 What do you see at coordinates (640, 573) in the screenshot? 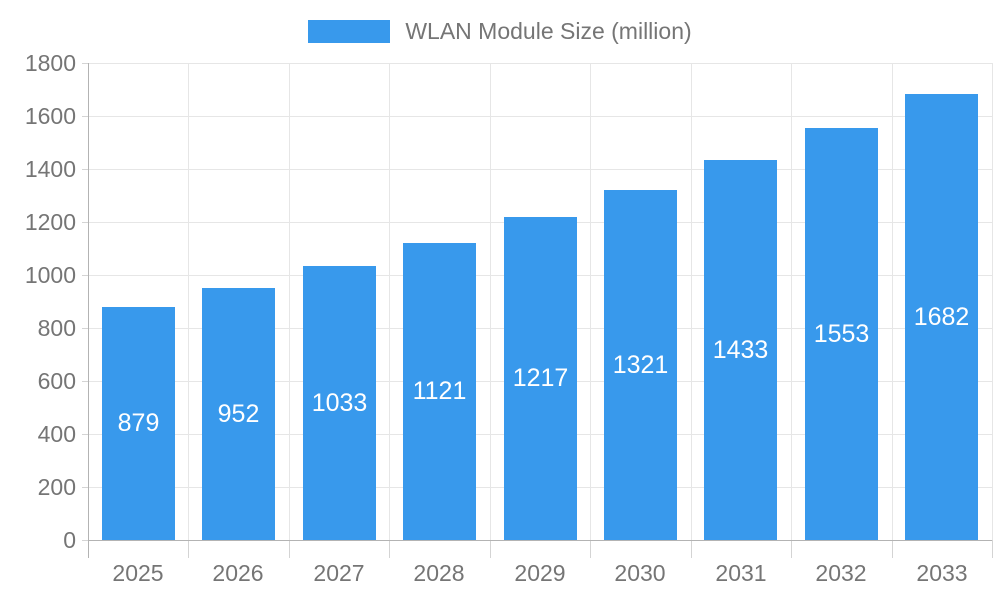
I see `x-tick-label-2030: 2030` at bounding box center [640, 573].